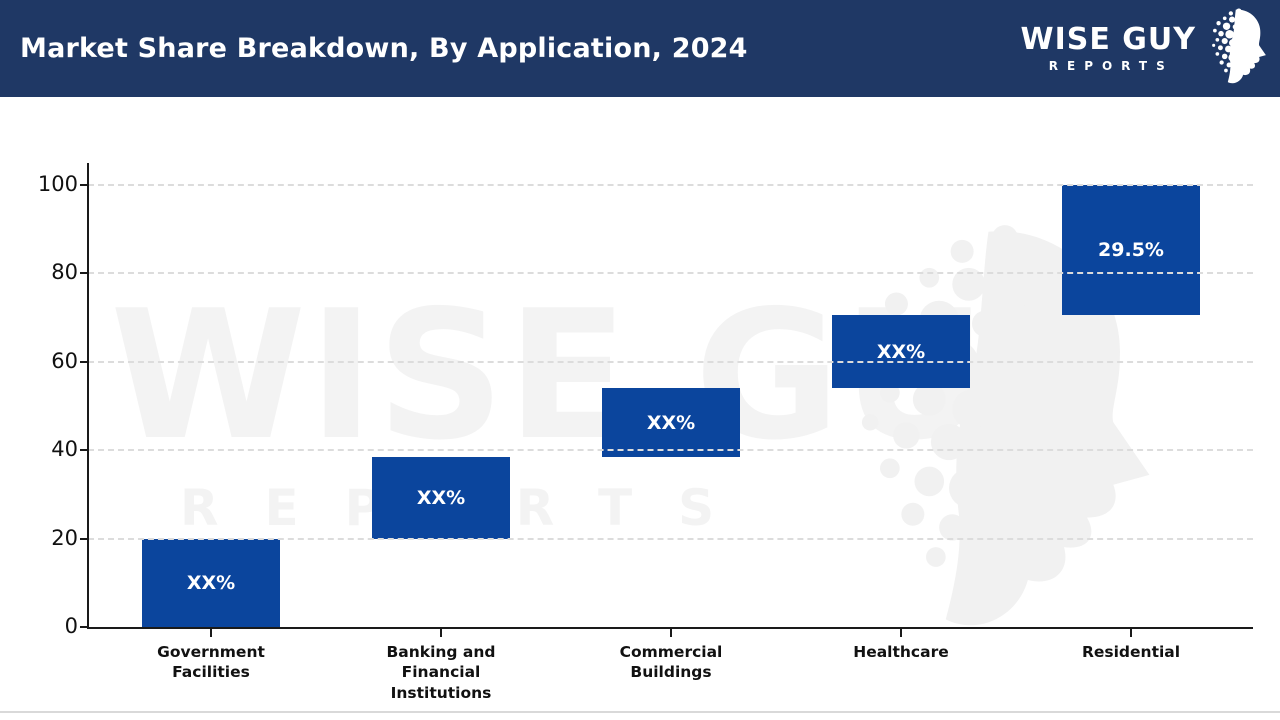 The image size is (1280, 720). What do you see at coordinates (57, 184) in the screenshot?
I see `y-tick-label-100: 100` at bounding box center [57, 184].